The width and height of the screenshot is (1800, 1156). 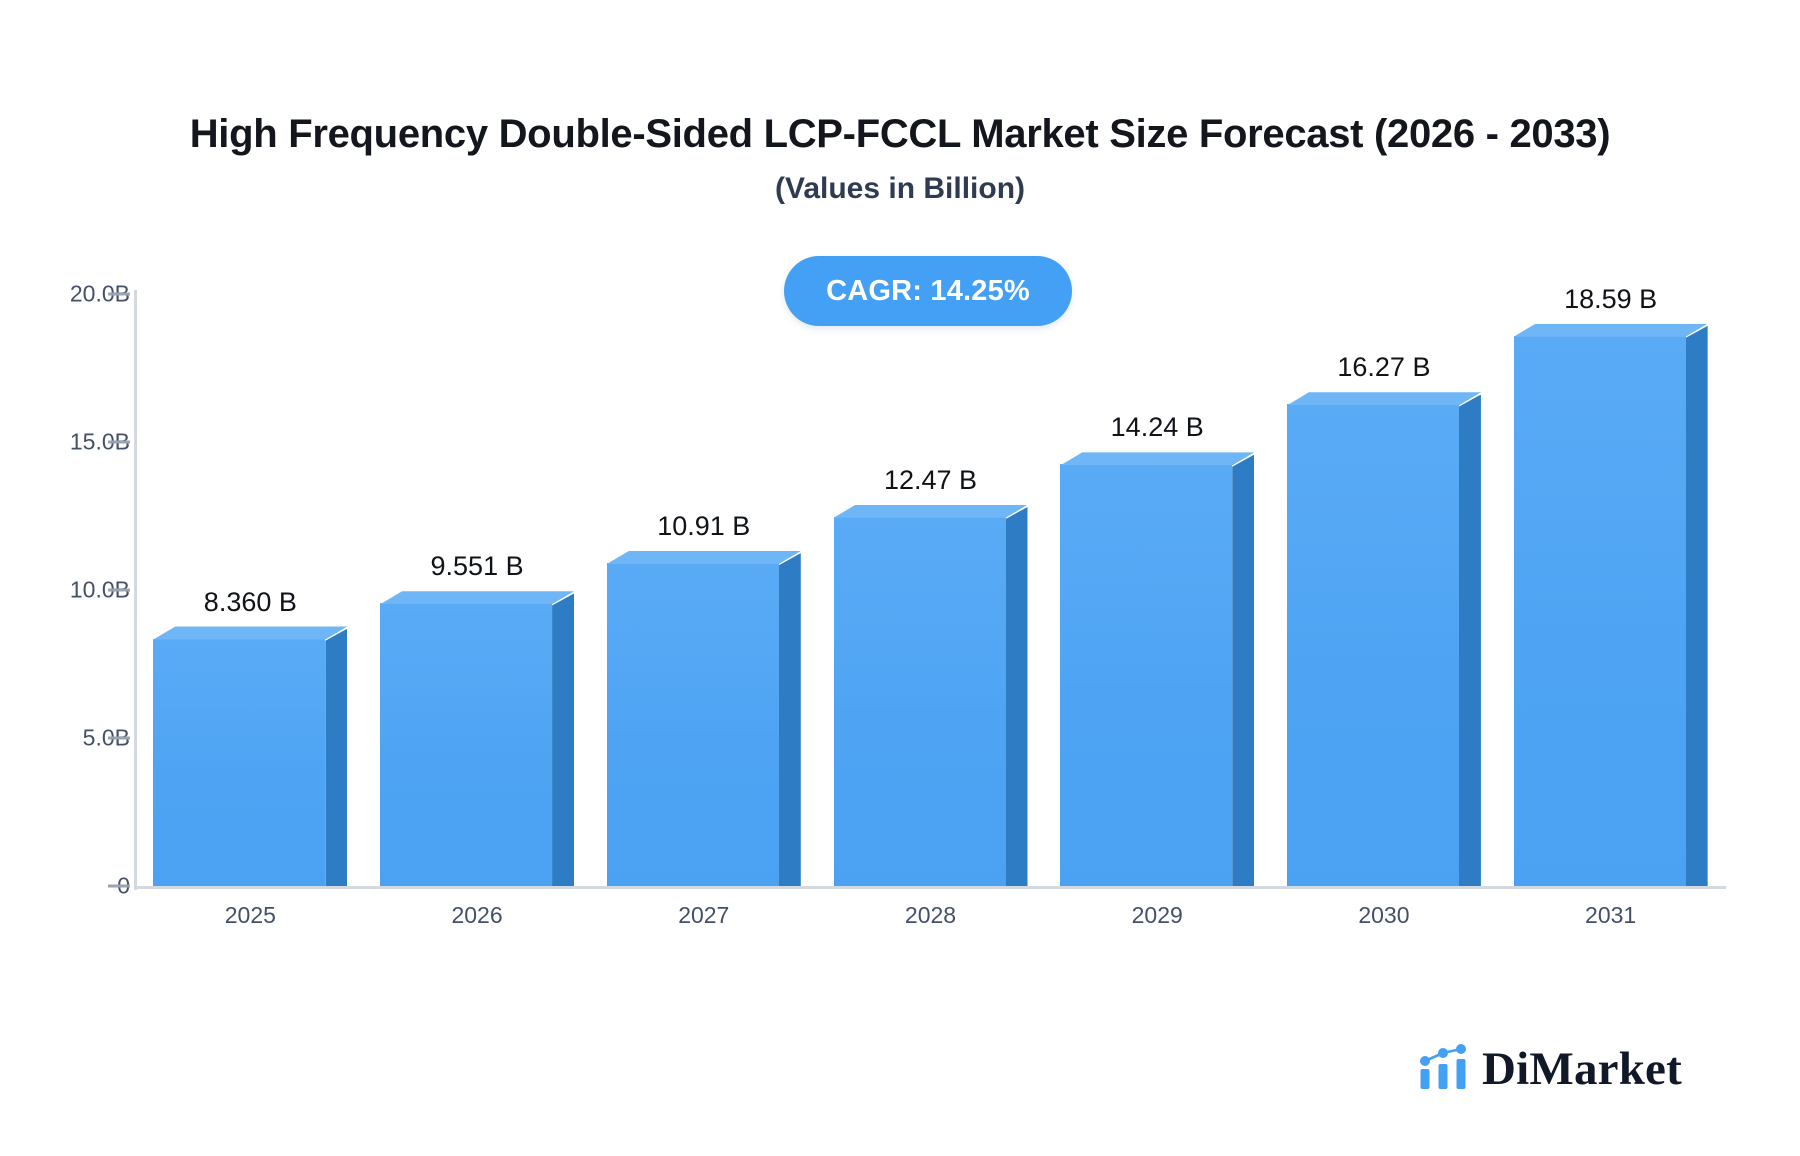 I want to click on bar-2031, so click(x=1610, y=604).